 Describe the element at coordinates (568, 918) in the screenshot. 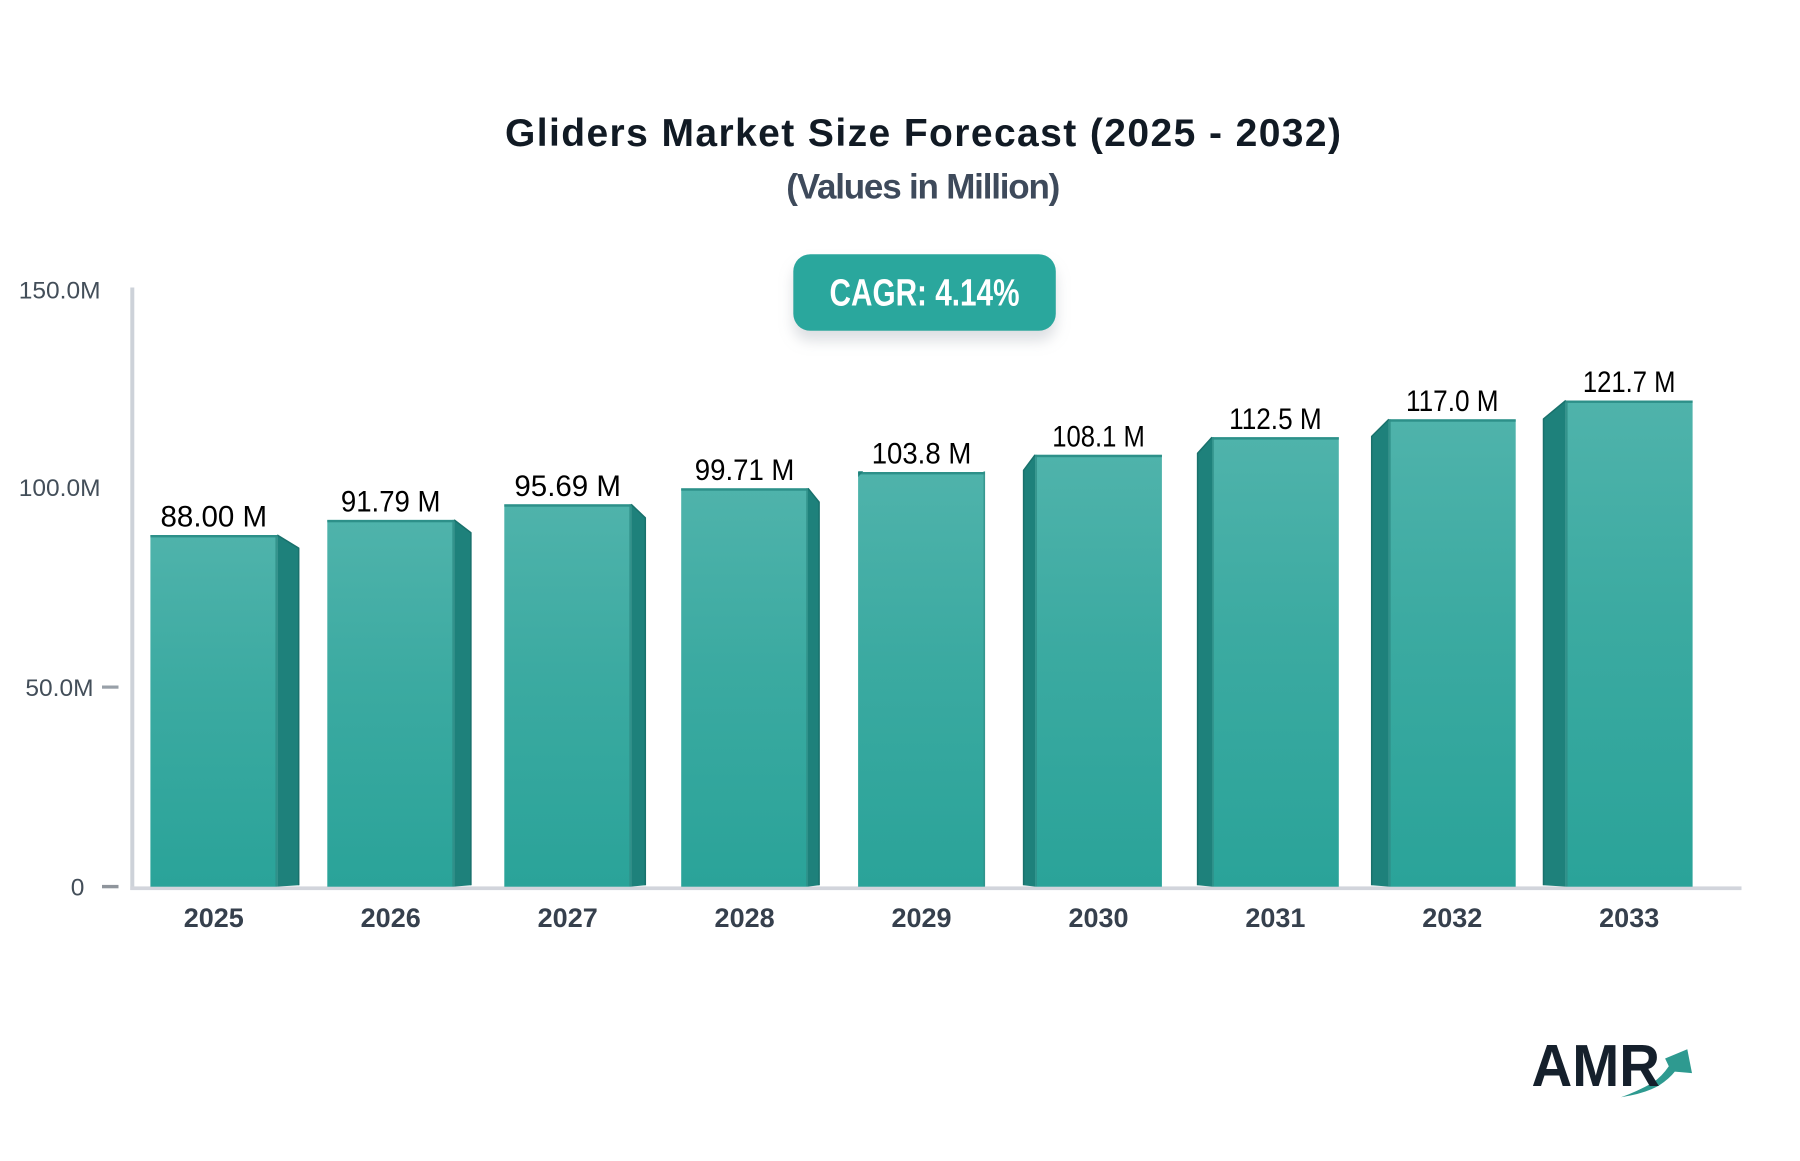

I see `svg-text: 2027` at that location.